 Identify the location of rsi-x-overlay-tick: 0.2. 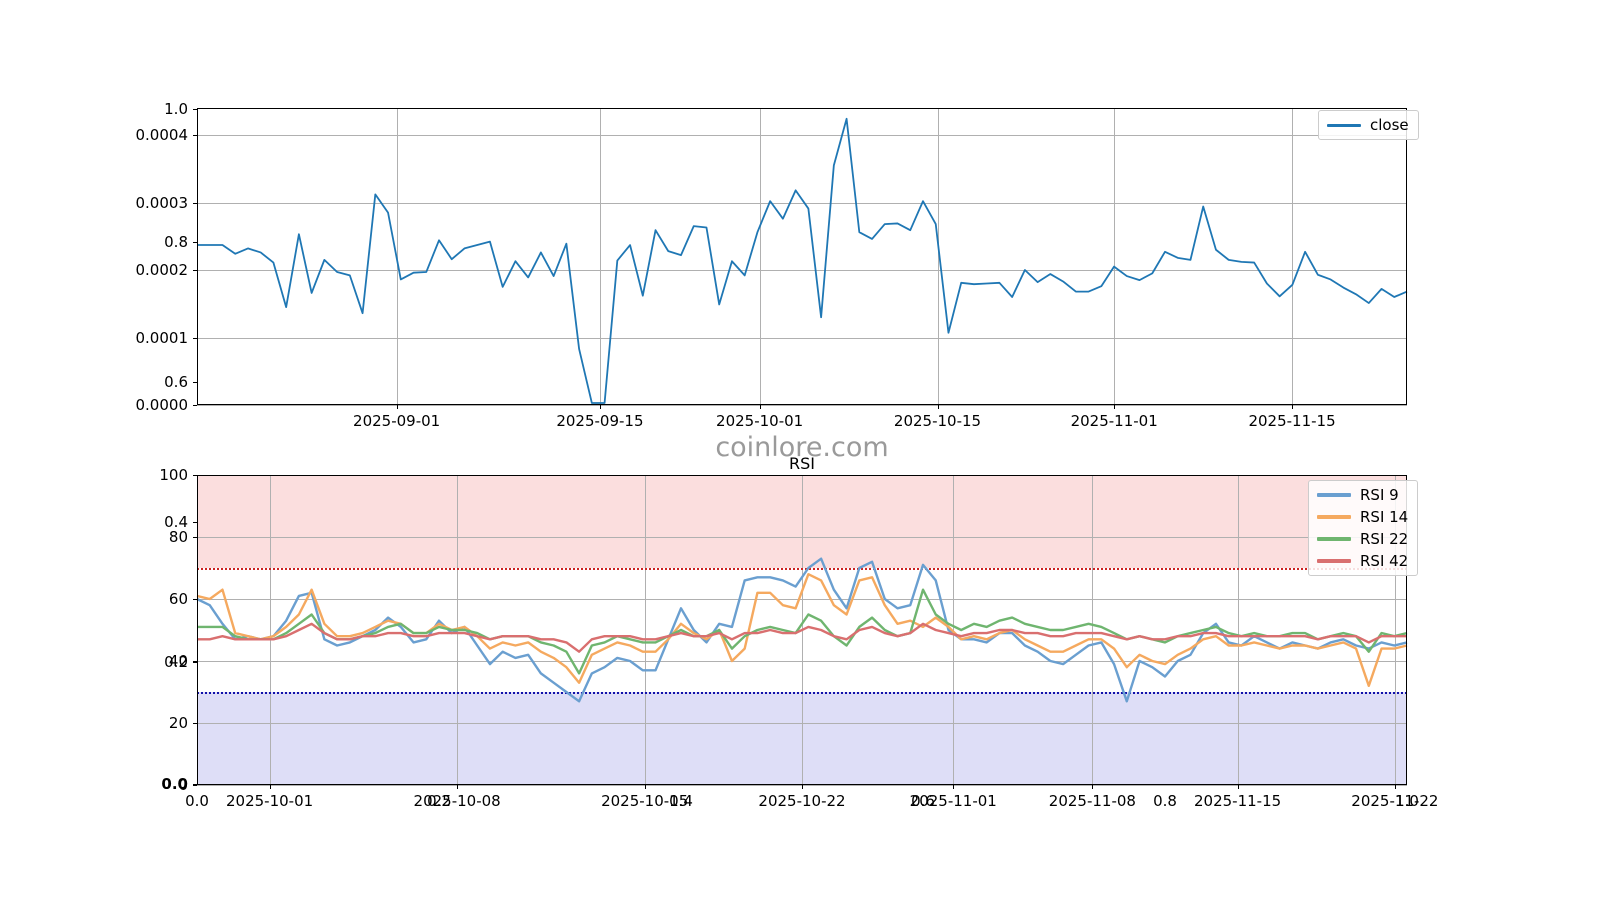
(439, 801).